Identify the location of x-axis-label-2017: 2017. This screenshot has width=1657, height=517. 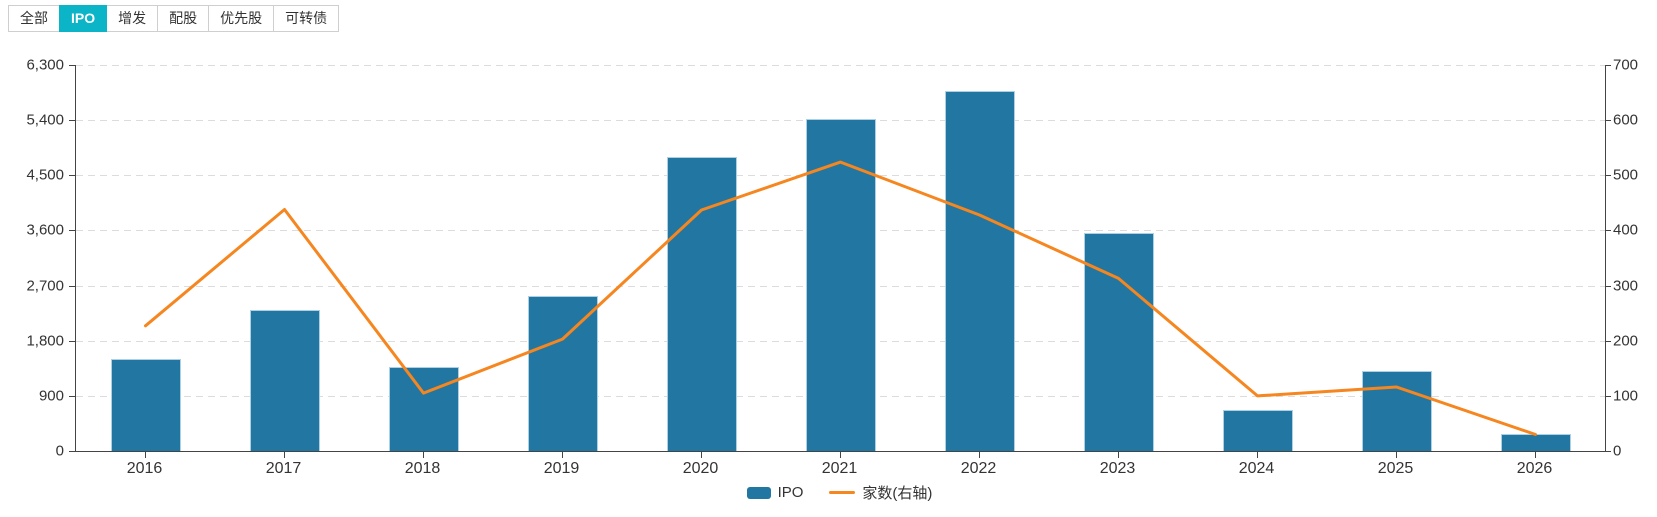
(283, 468).